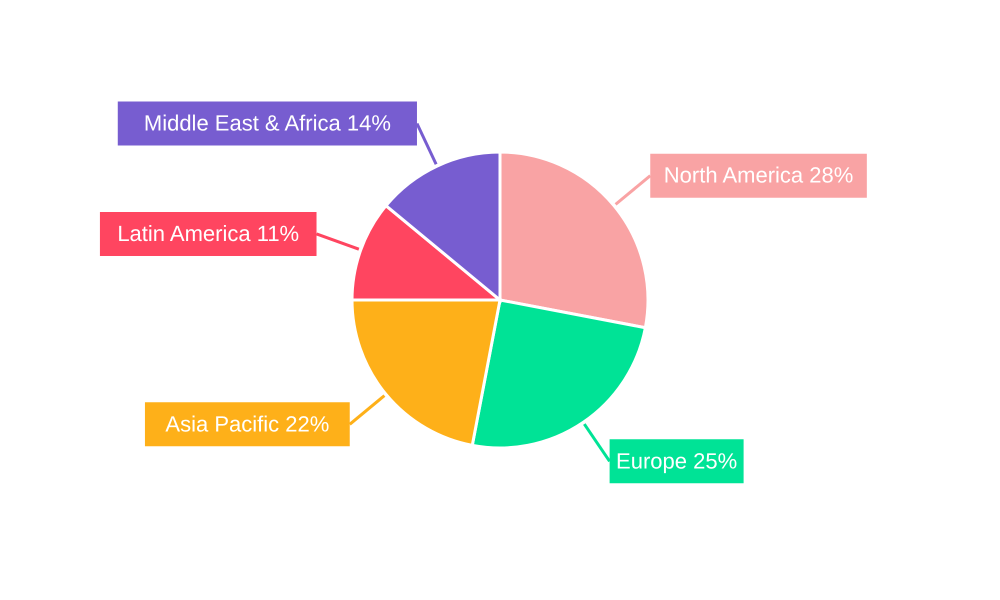  I want to click on slice-label: North America 28%, so click(759, 175).